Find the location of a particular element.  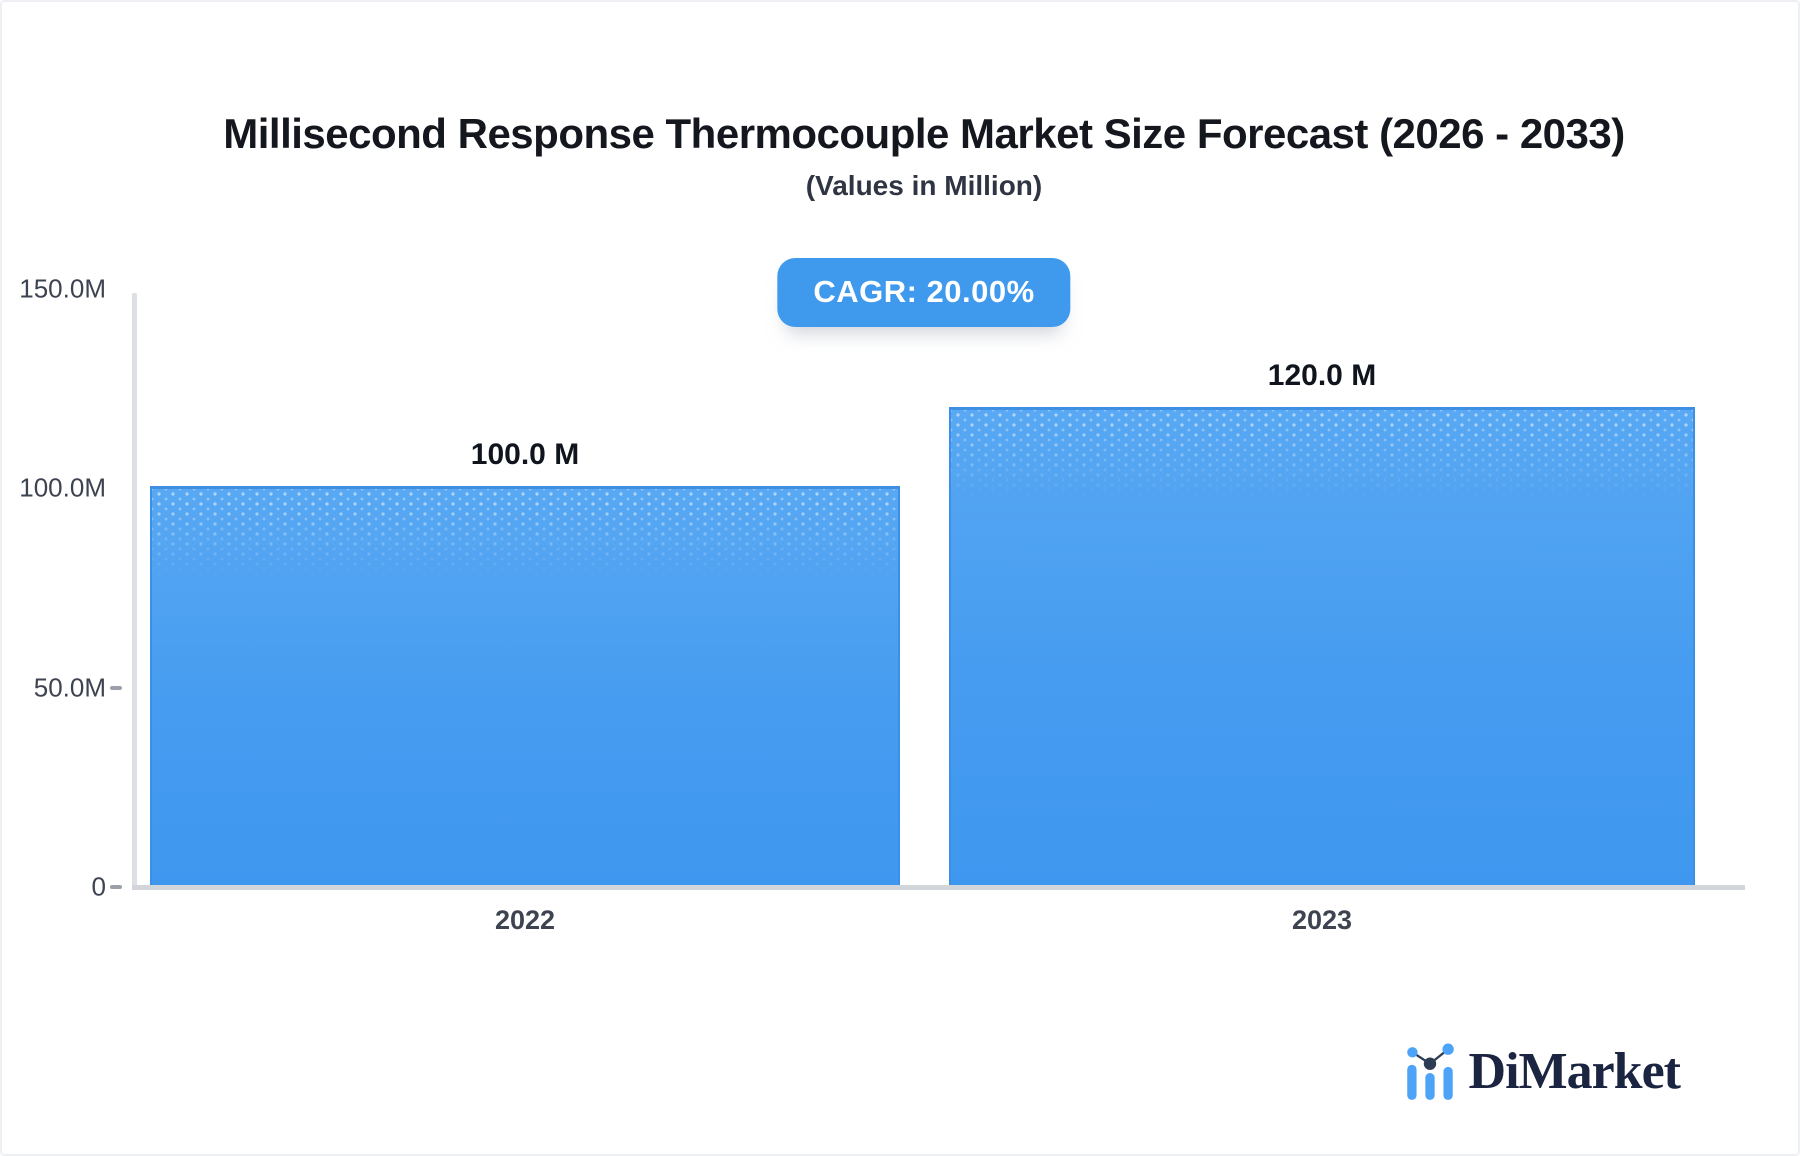

mini-bar-line-chart-icon is located at coordinates (1430, 1072).